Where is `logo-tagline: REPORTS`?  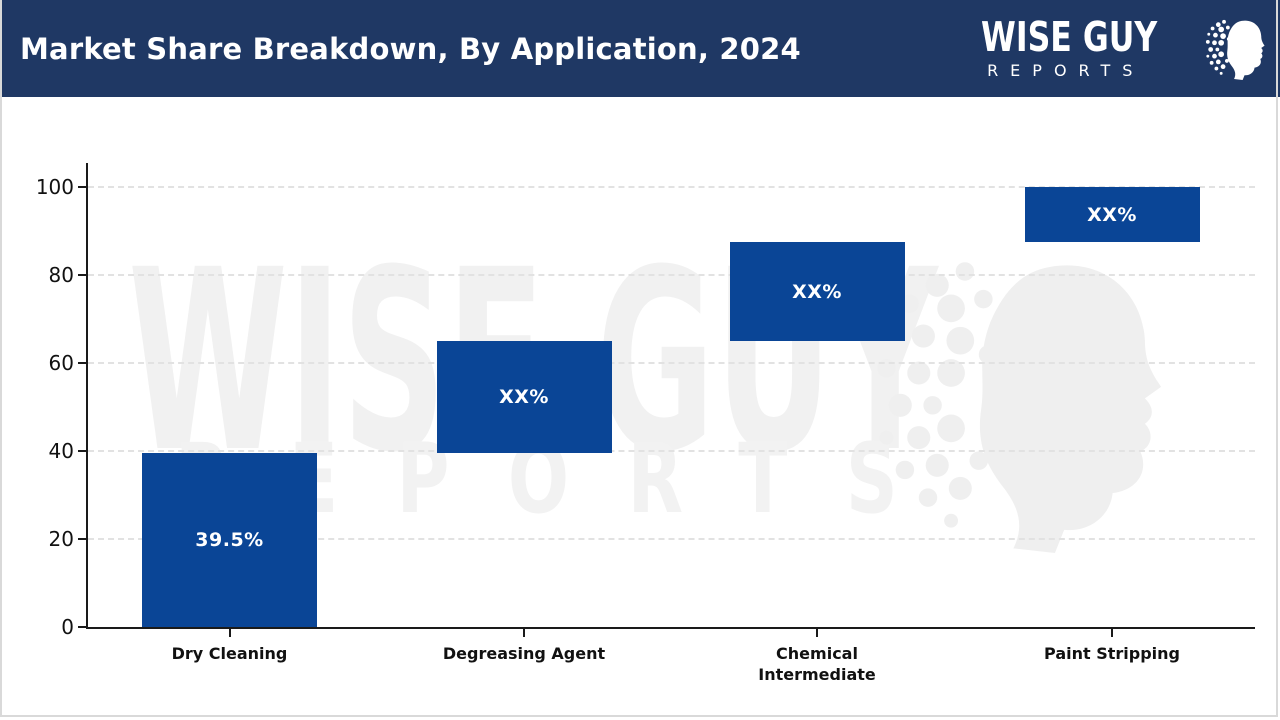 logo-tagline: REPORTS is located at coordinates (1066, 70).